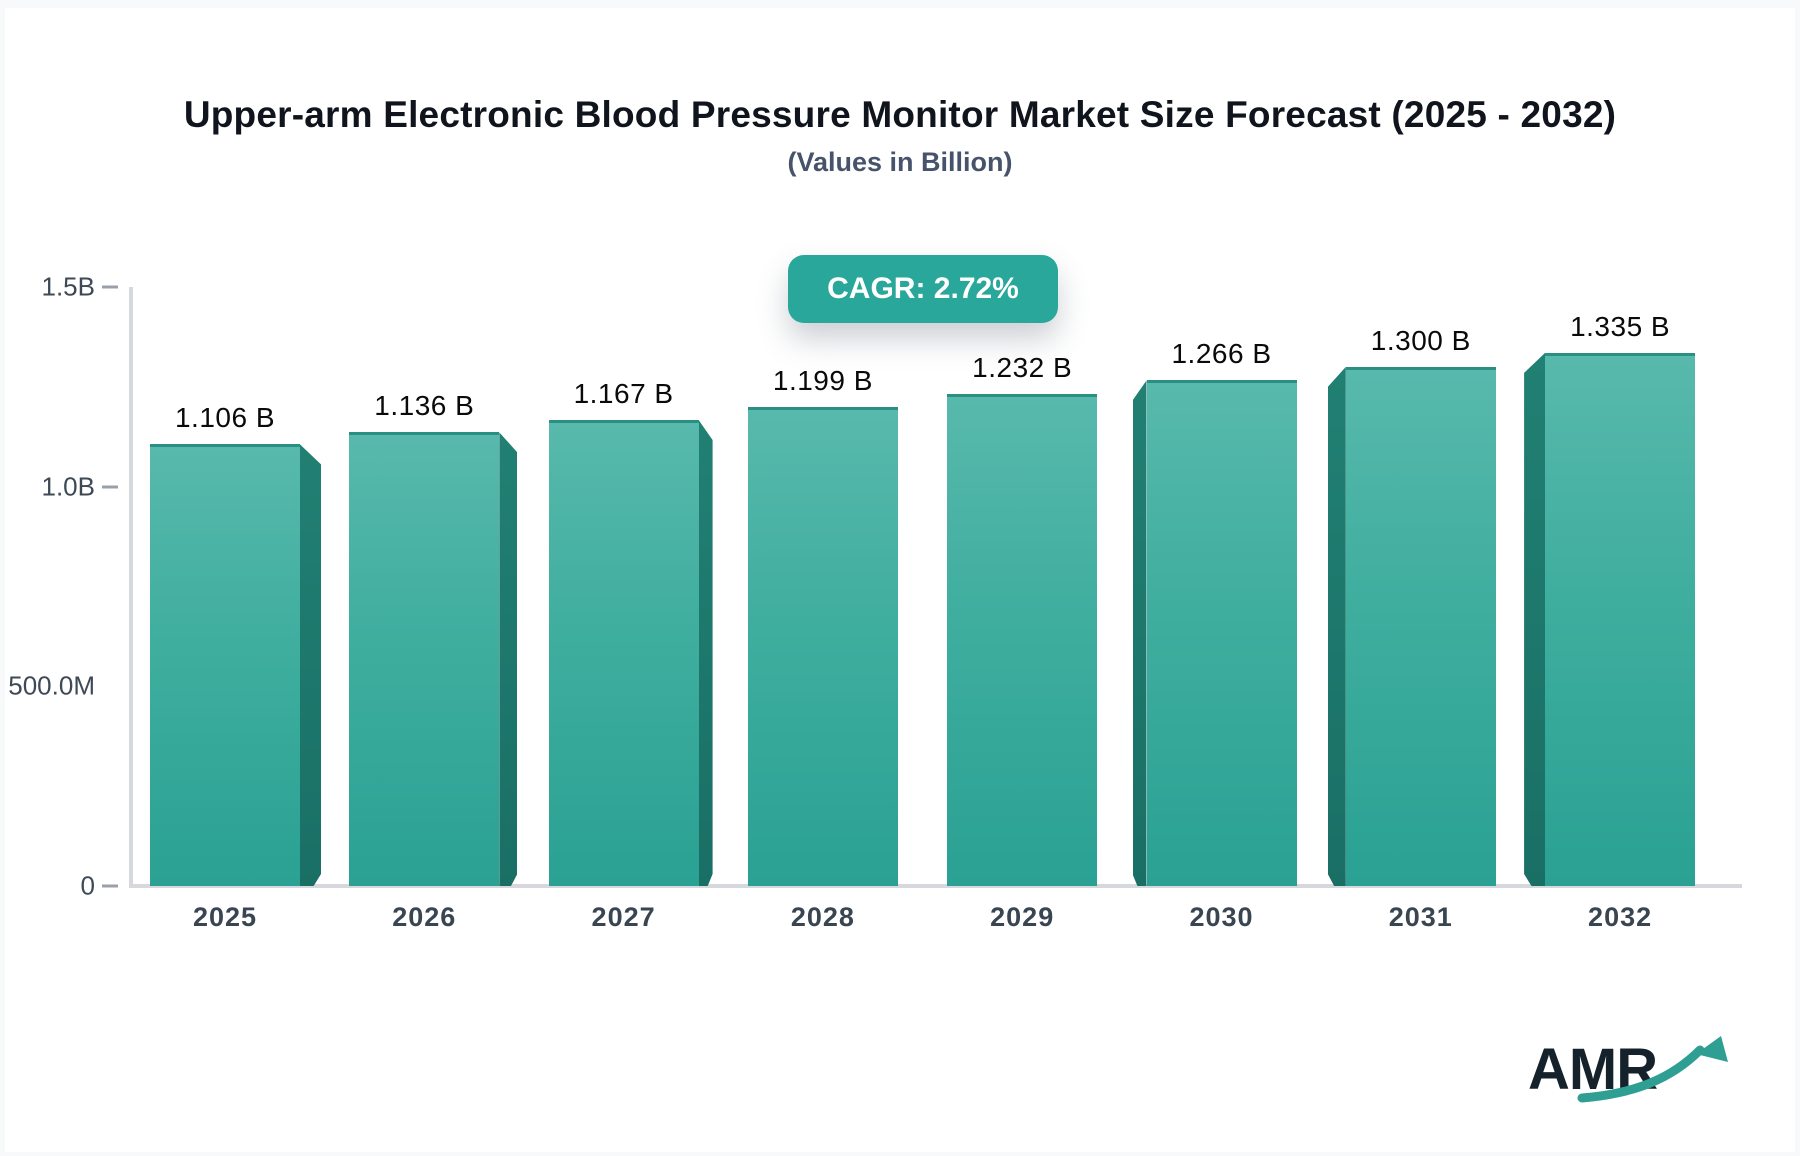 The width and height of the screenshot is (1800, 1156). I want to click on bar-value-label: 1.167 B, so click(623, 393).